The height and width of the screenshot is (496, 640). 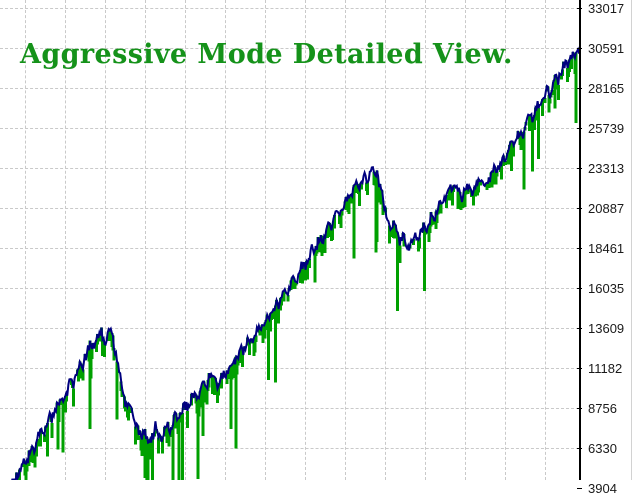 What do you see at coordinates (606, 288) in the screenshot?
I see `y-axis-label: 16035` at bounding box center [606, 288].